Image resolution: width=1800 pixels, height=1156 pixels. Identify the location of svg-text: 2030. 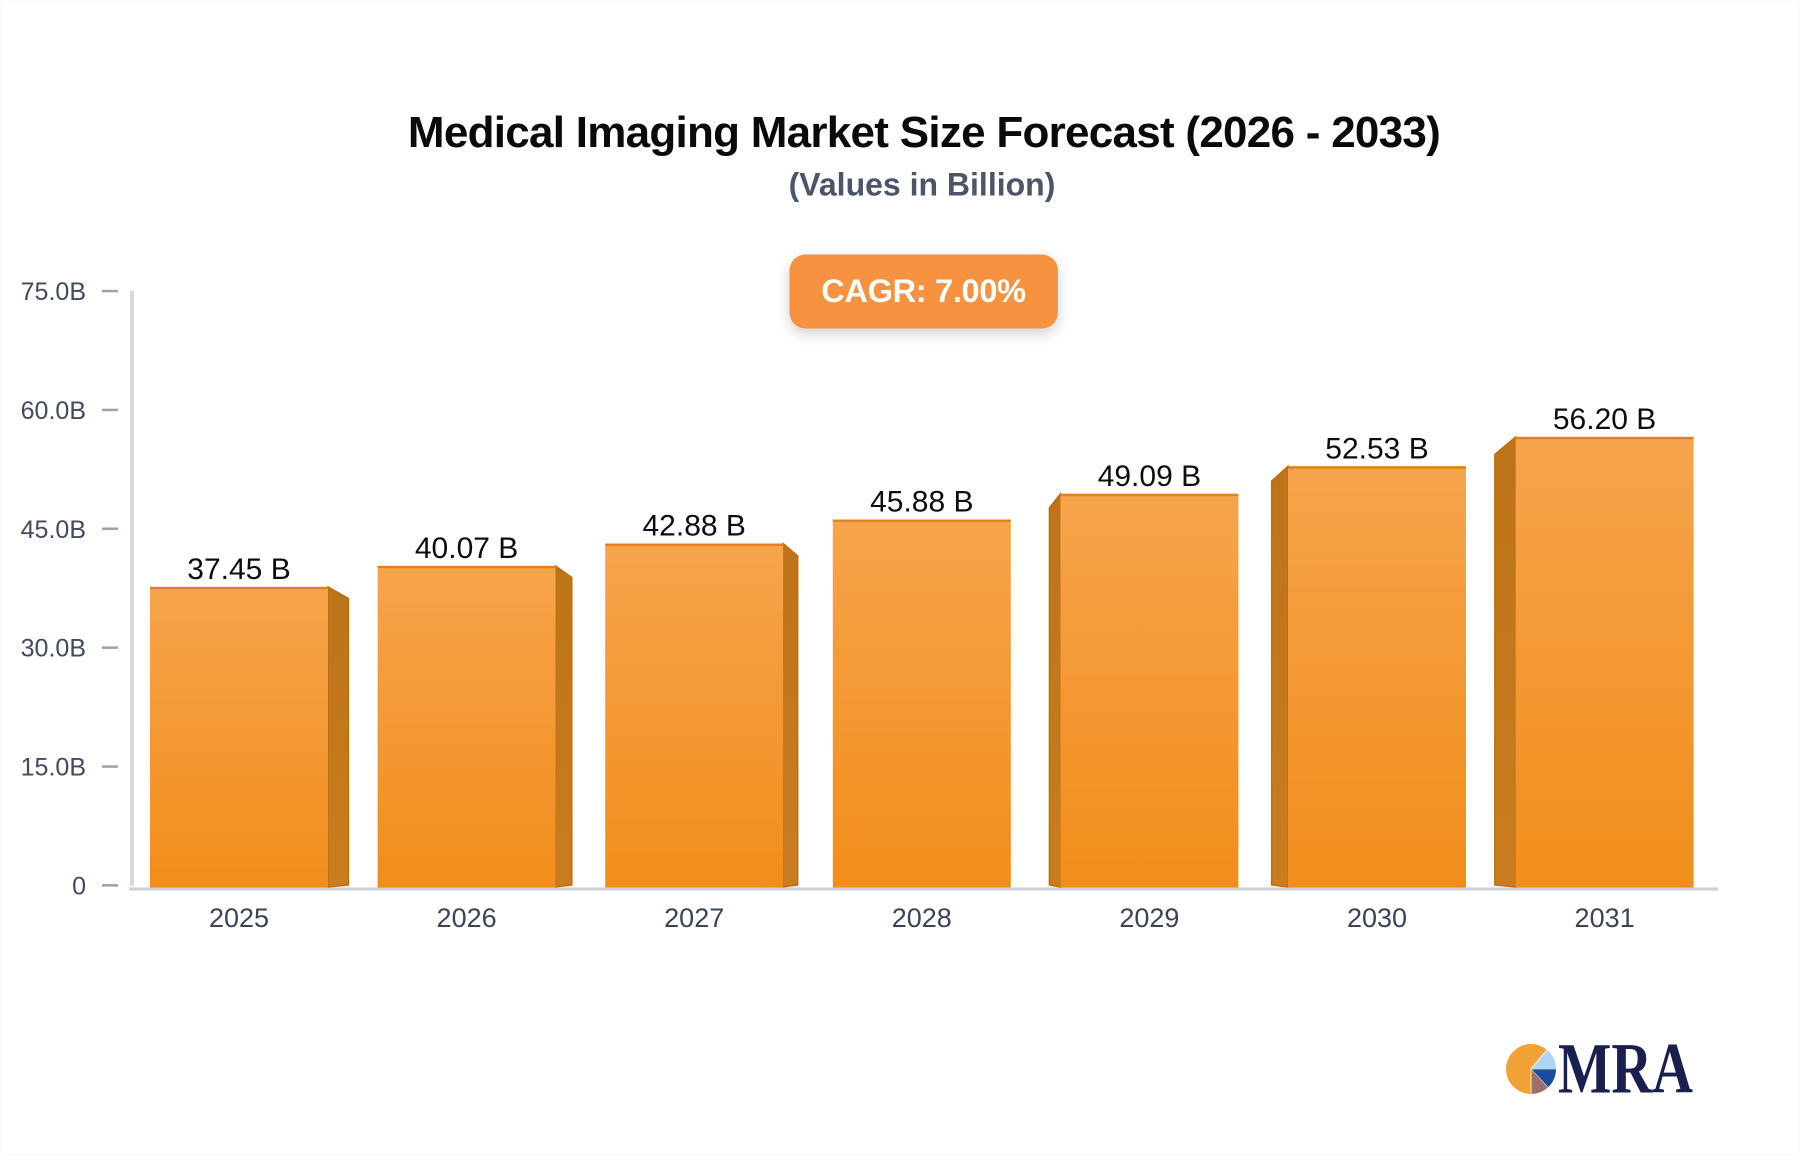
(1377, 918).